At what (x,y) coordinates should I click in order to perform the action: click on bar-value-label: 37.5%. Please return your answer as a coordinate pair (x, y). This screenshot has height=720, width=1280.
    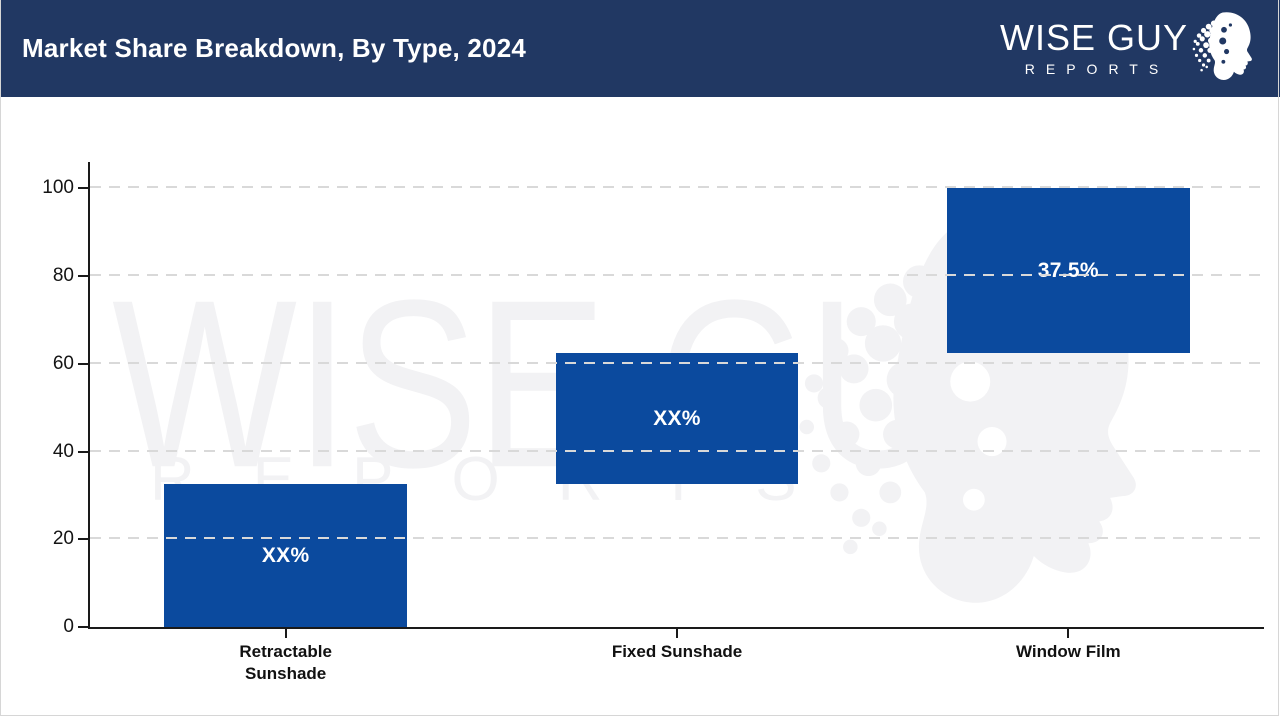
    Looking at the image, I should click on (1068, 270).